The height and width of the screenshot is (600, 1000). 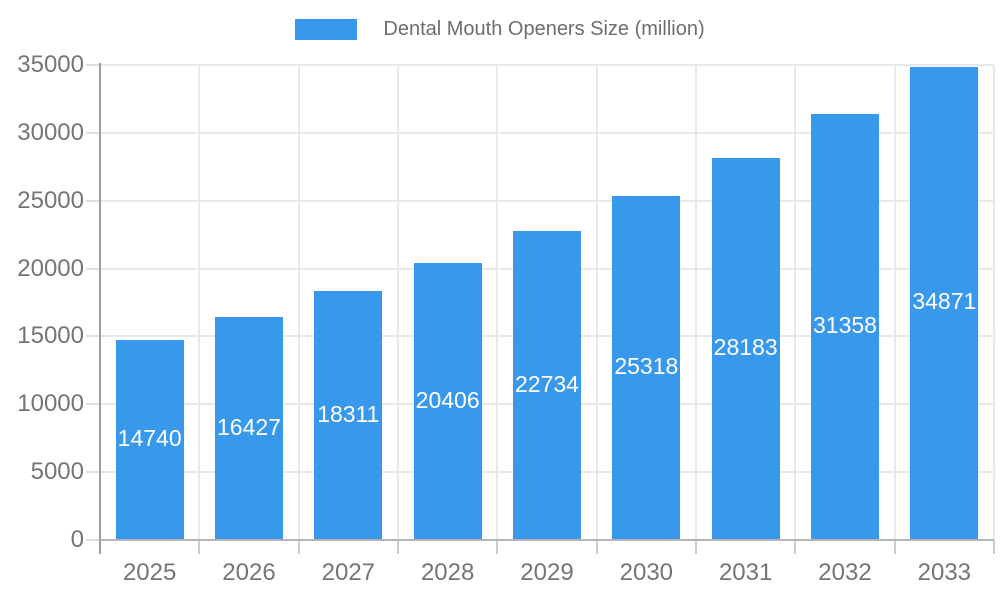 I want to click on bar-value-label: 28183, so click(x=745, y=346).